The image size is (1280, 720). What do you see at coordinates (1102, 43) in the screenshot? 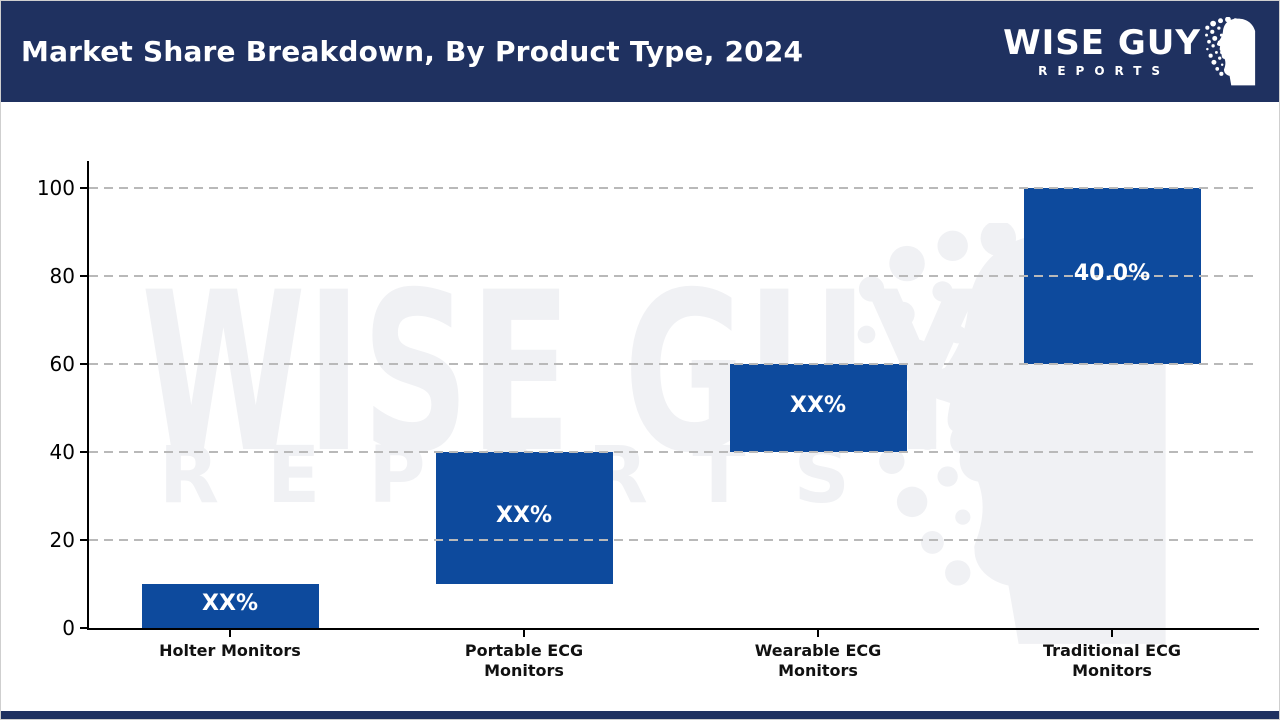
I see `logo-name: WISE GUY` at bounding box center [1102, 43].